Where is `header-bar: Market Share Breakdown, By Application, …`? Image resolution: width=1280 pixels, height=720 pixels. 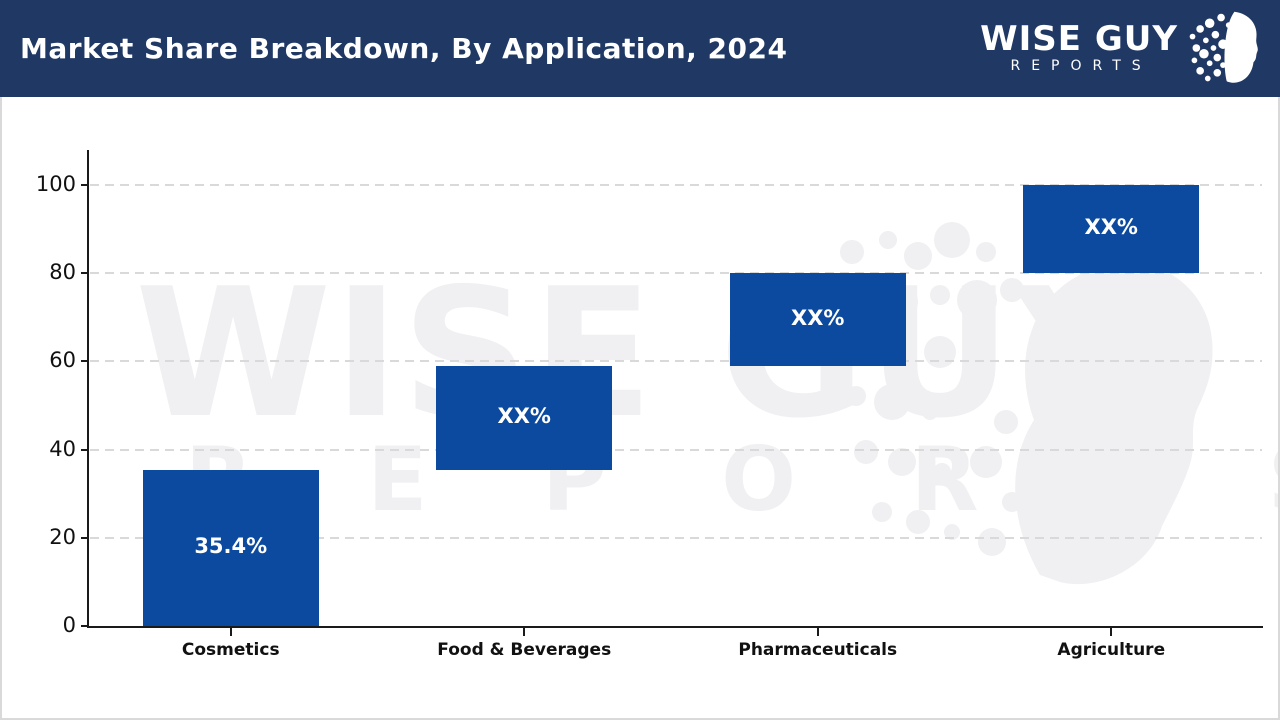 header-bar: Market Share Breakdown, By Application, … is located at coordinates (640, 48).